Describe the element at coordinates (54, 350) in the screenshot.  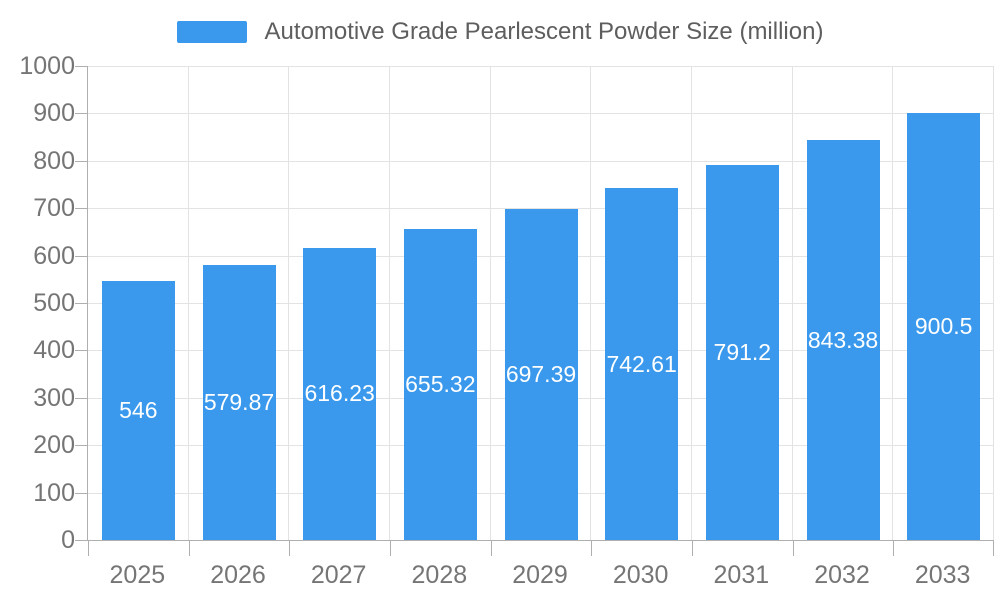
I see `y-axis-label: 400` at that location.